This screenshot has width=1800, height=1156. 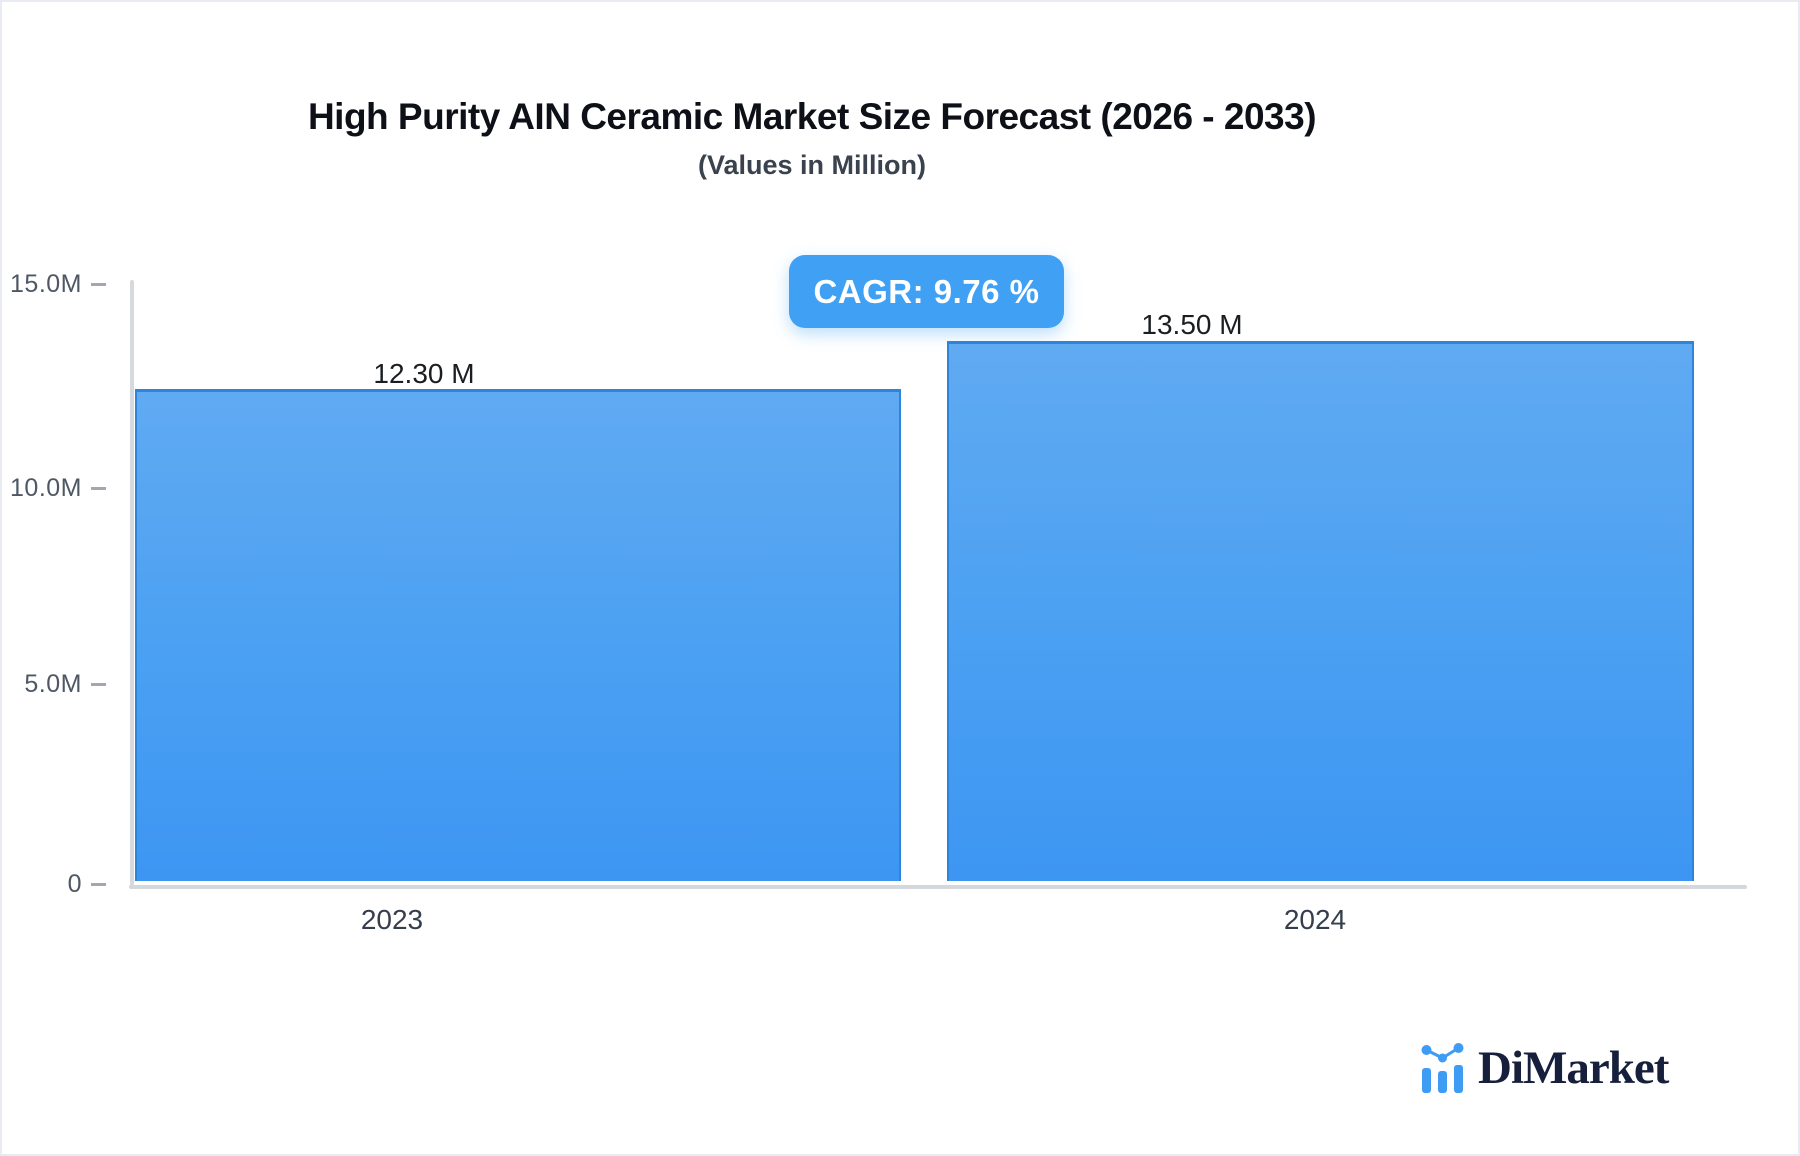 I want to click on y-axis-label-5m: 5.0M, so click(x=53, y=684).